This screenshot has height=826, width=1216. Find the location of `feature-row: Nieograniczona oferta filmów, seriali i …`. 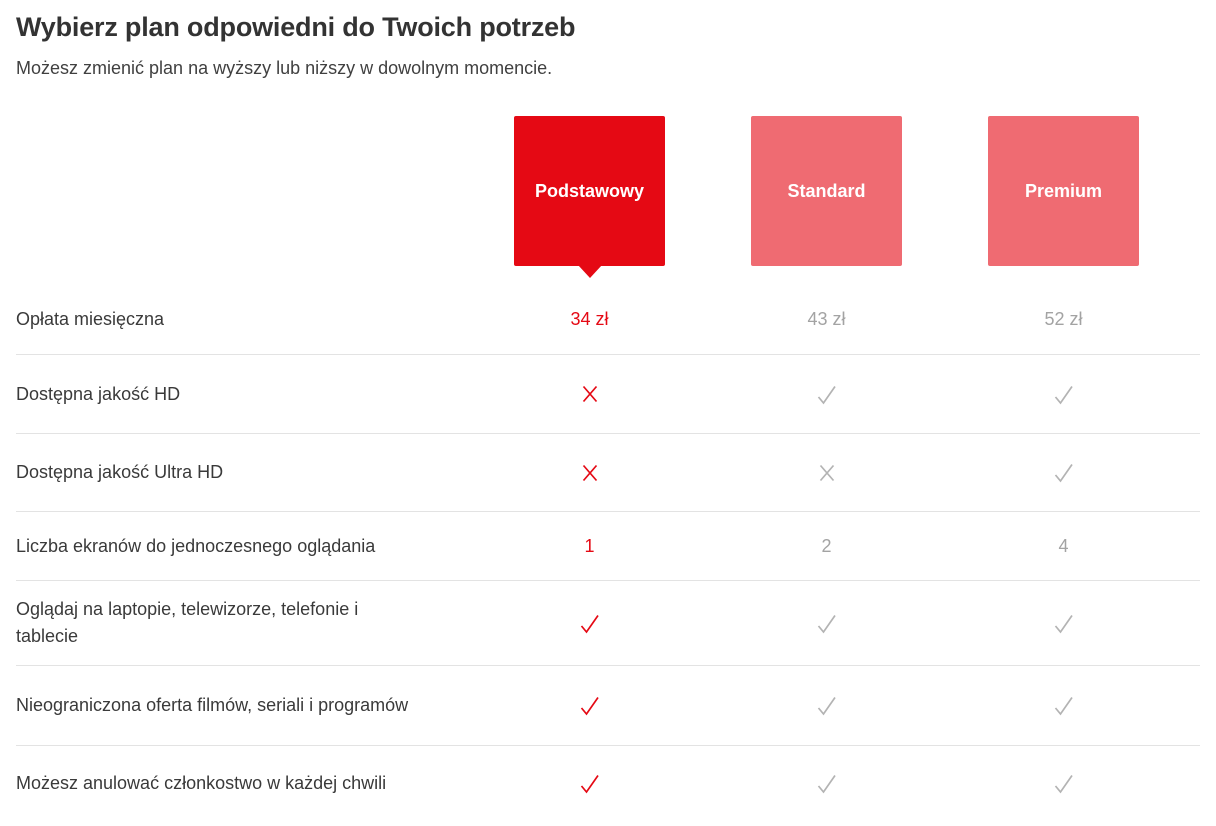

feature-row: Nieograniczona oferta filmów, seriali i … is located at coordinates (608, 706).